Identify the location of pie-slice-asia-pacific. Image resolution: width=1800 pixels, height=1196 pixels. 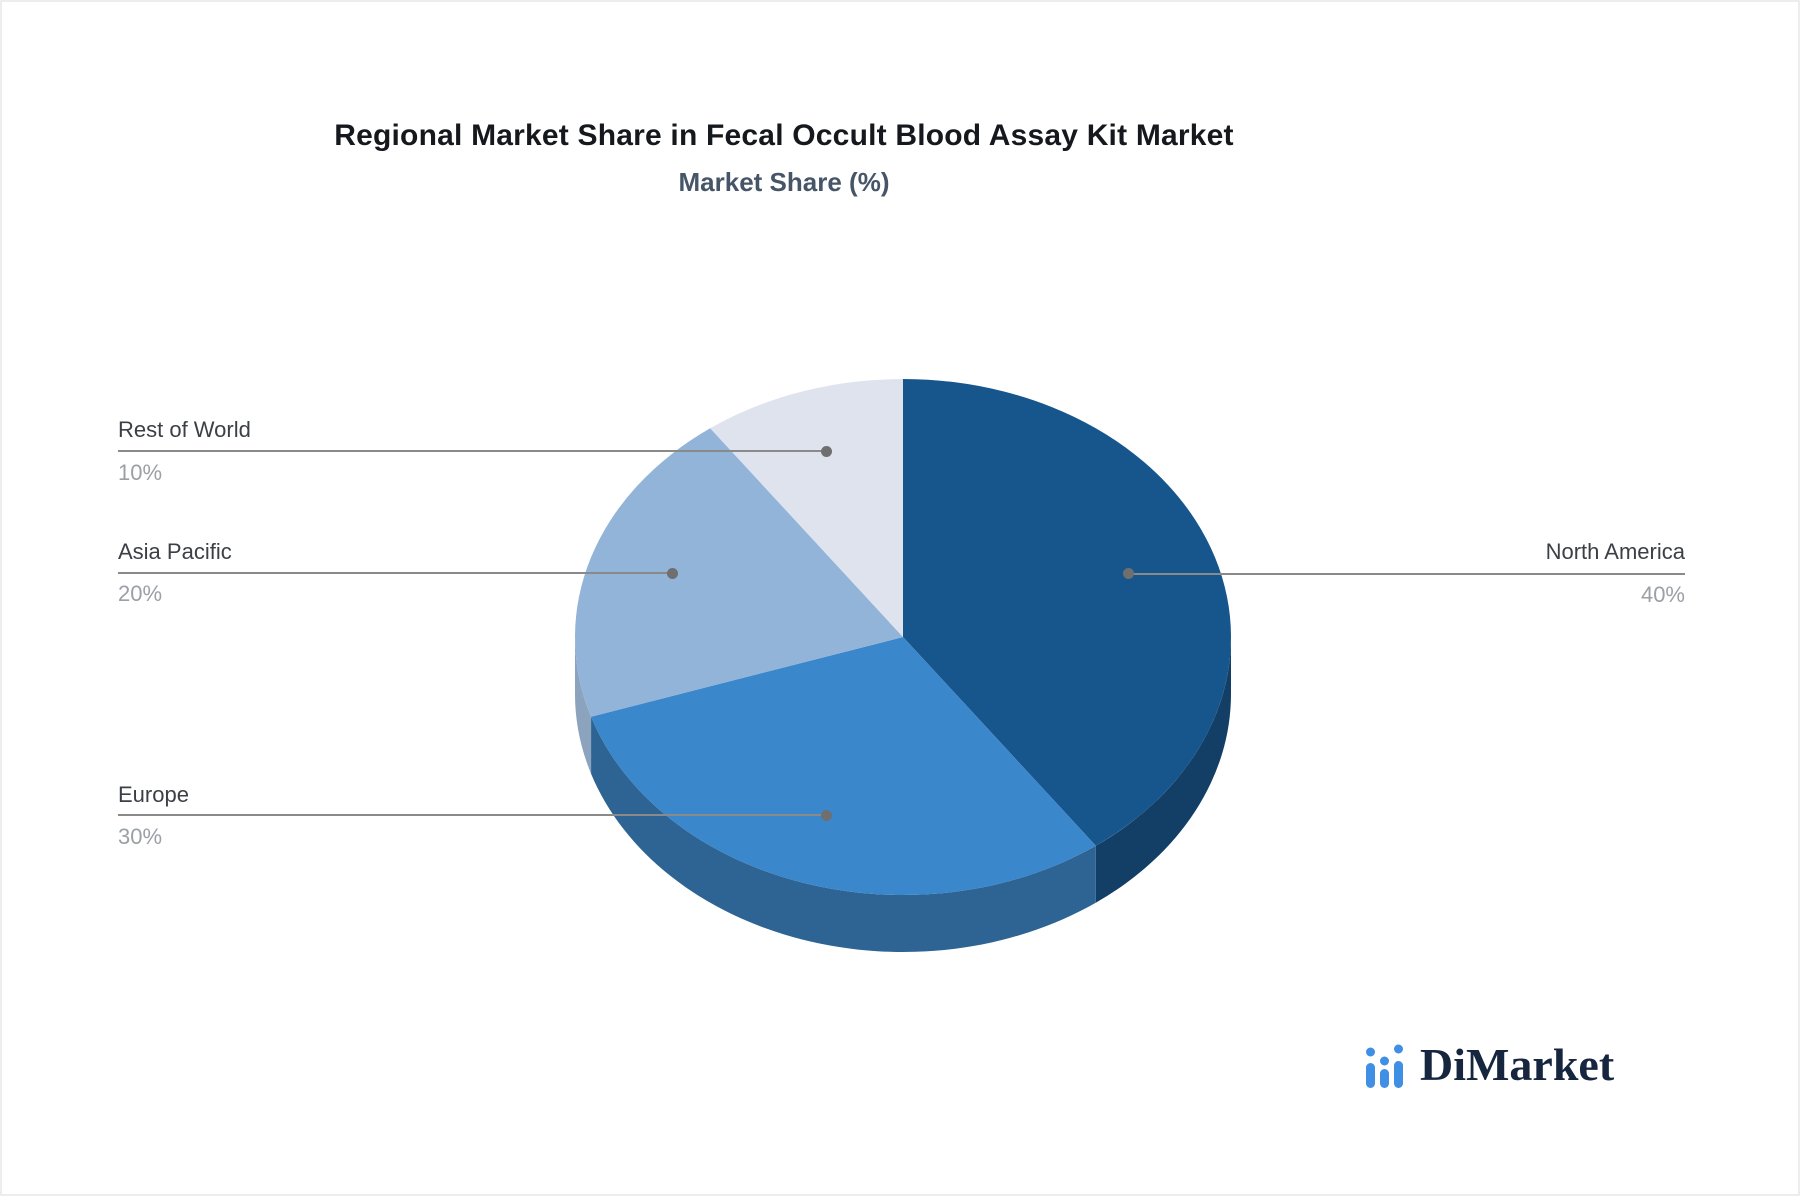
(738, 572).